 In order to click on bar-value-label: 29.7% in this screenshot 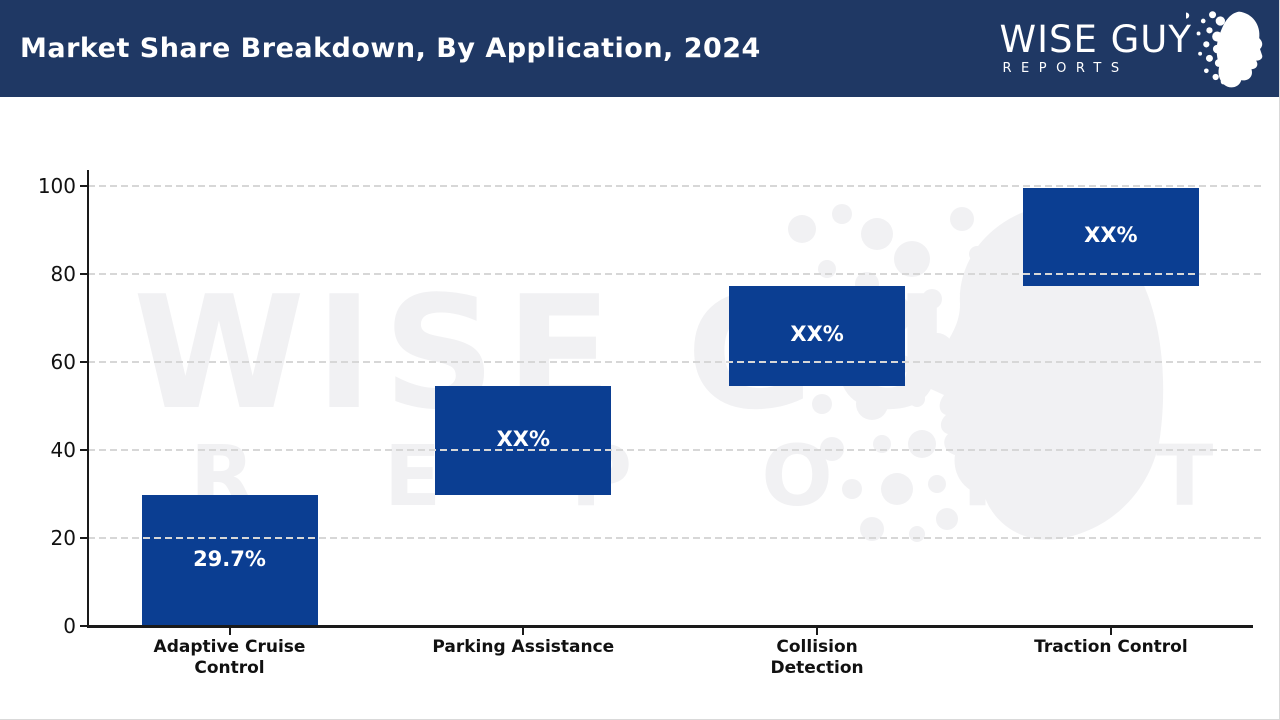, I will do `click(229, 558)`.